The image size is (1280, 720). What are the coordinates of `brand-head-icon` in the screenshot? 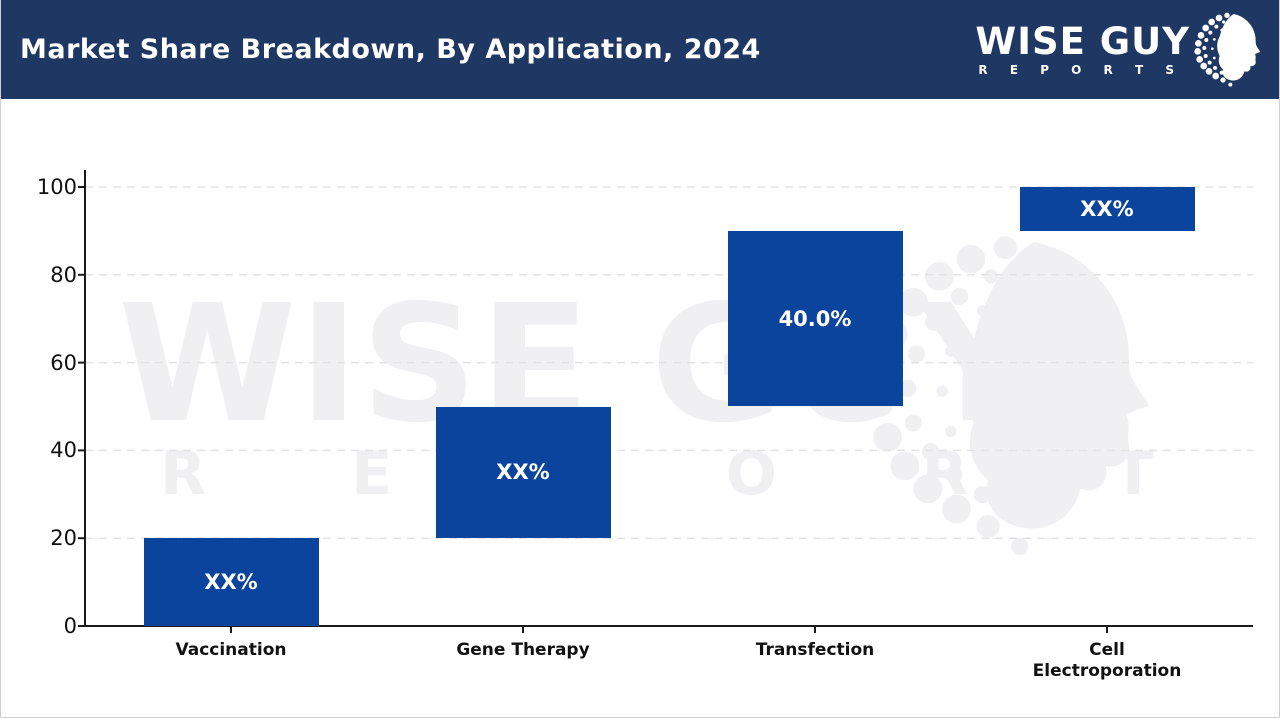 It's located at (1227, 49).